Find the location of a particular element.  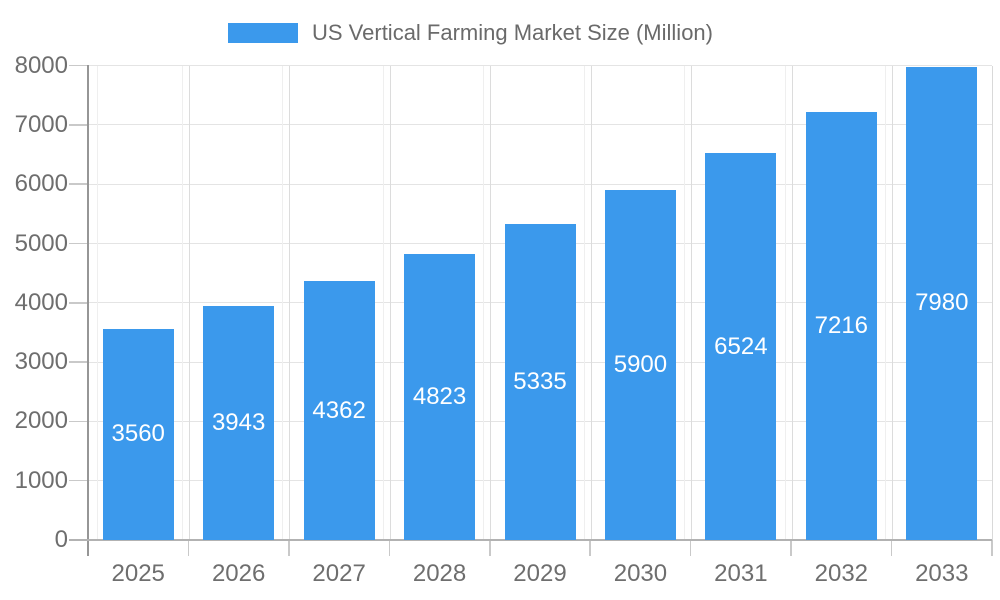

y-axis-line is located at coordinates (88, 310).